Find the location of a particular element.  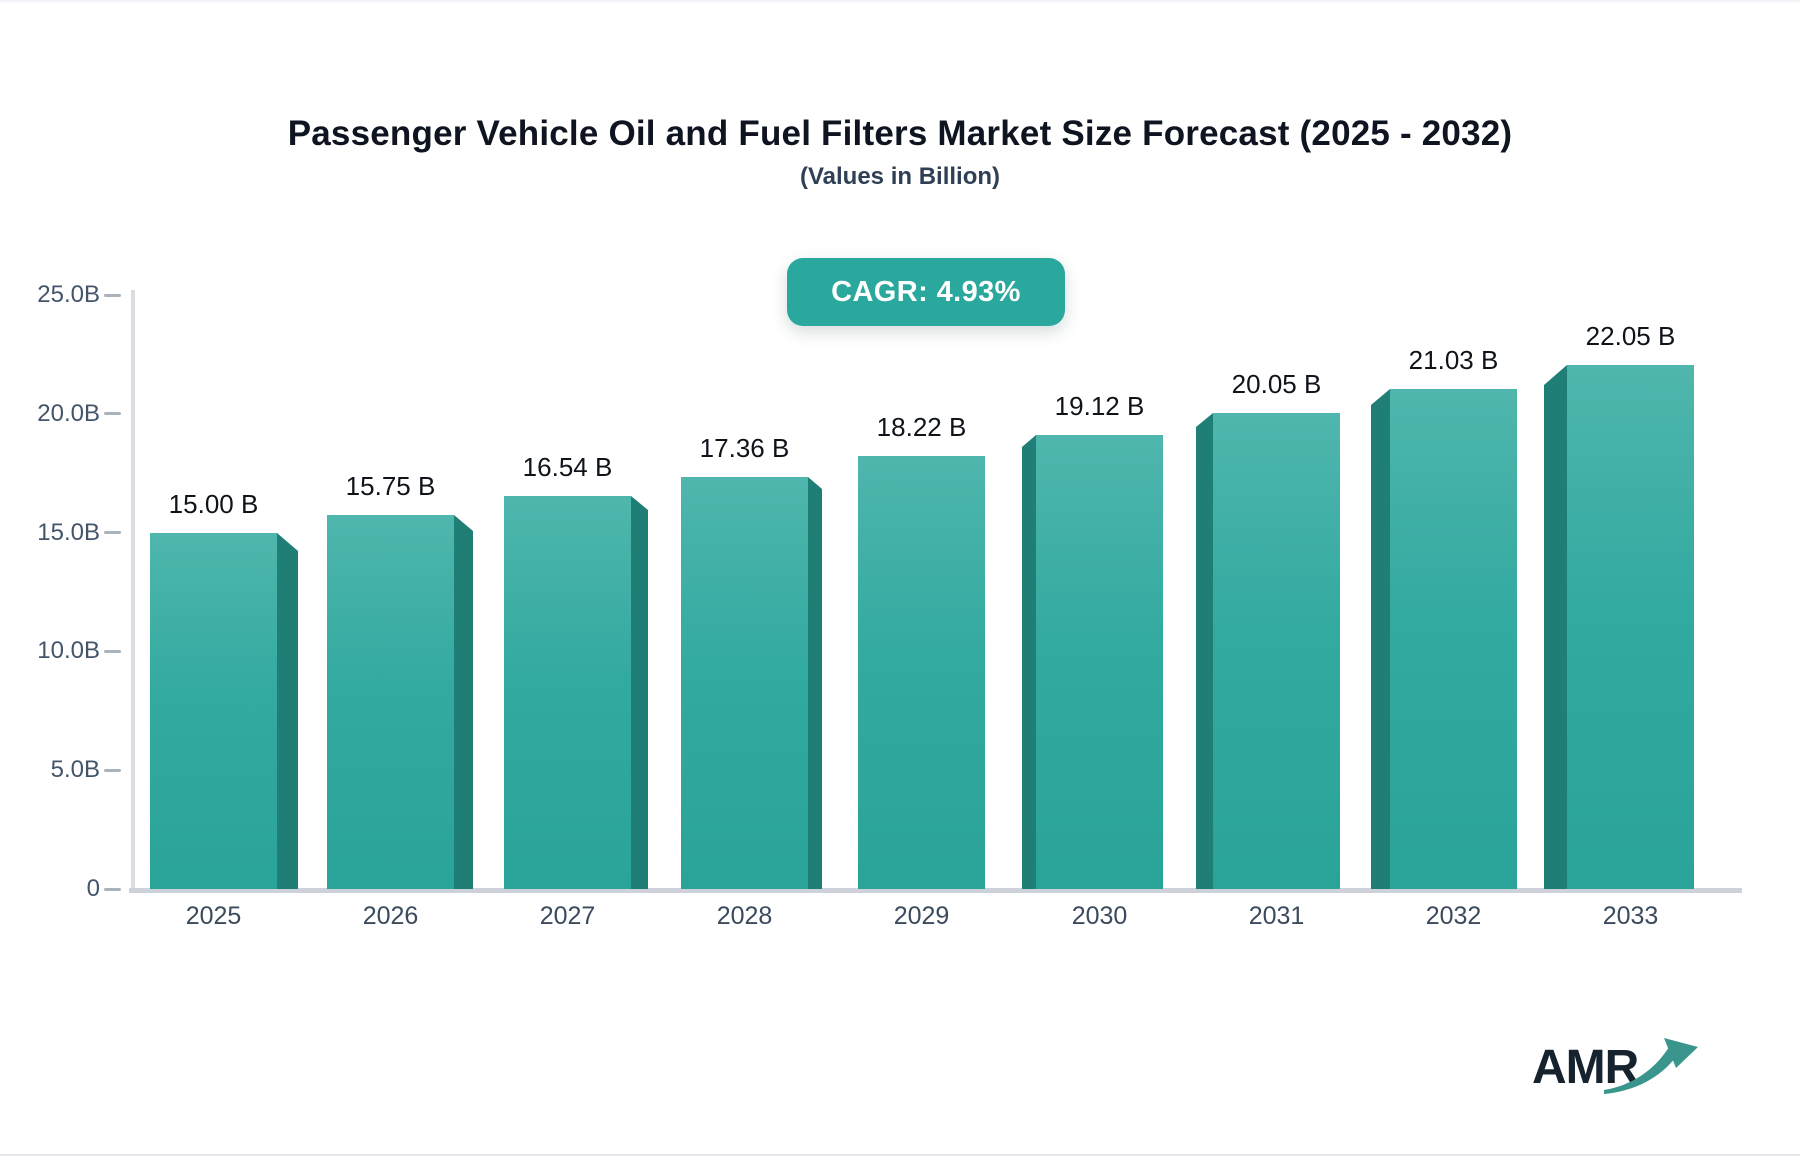

chart-subtitle: (Values in Billion) is located at coordinates (900, 176).